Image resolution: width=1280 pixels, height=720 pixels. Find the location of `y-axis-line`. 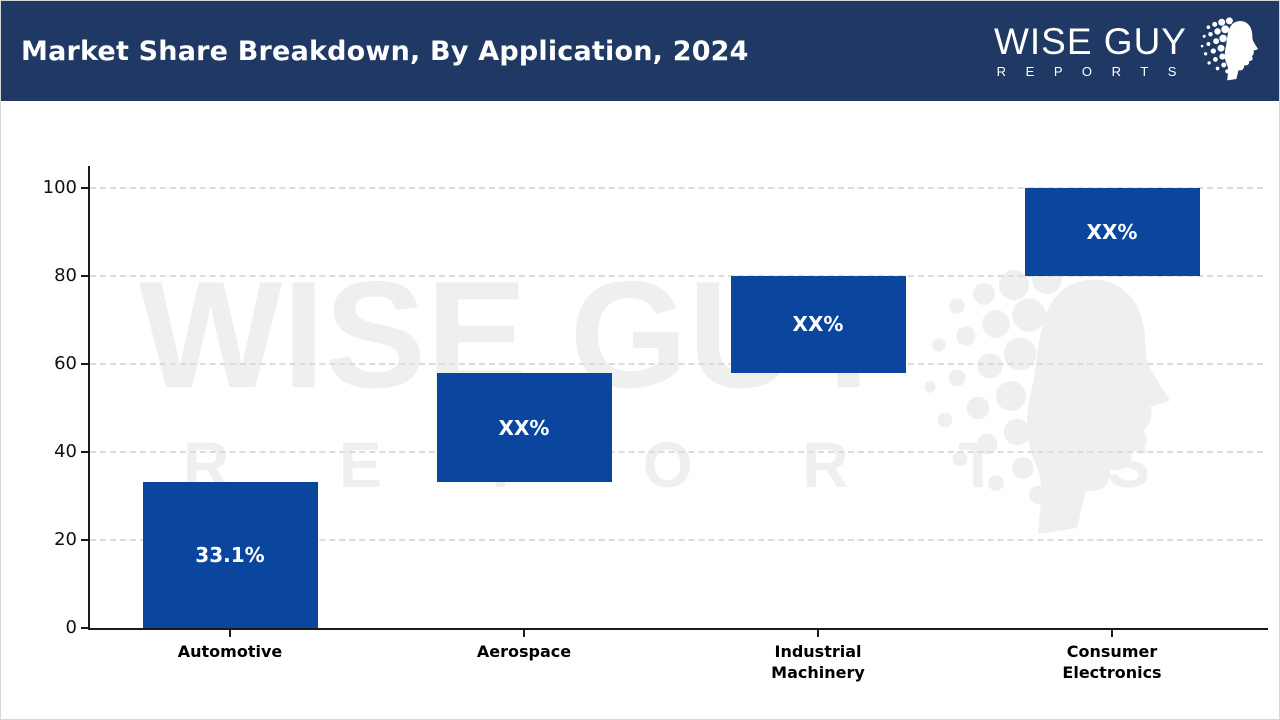

y-axis-line is located at coordinates (89, 398).